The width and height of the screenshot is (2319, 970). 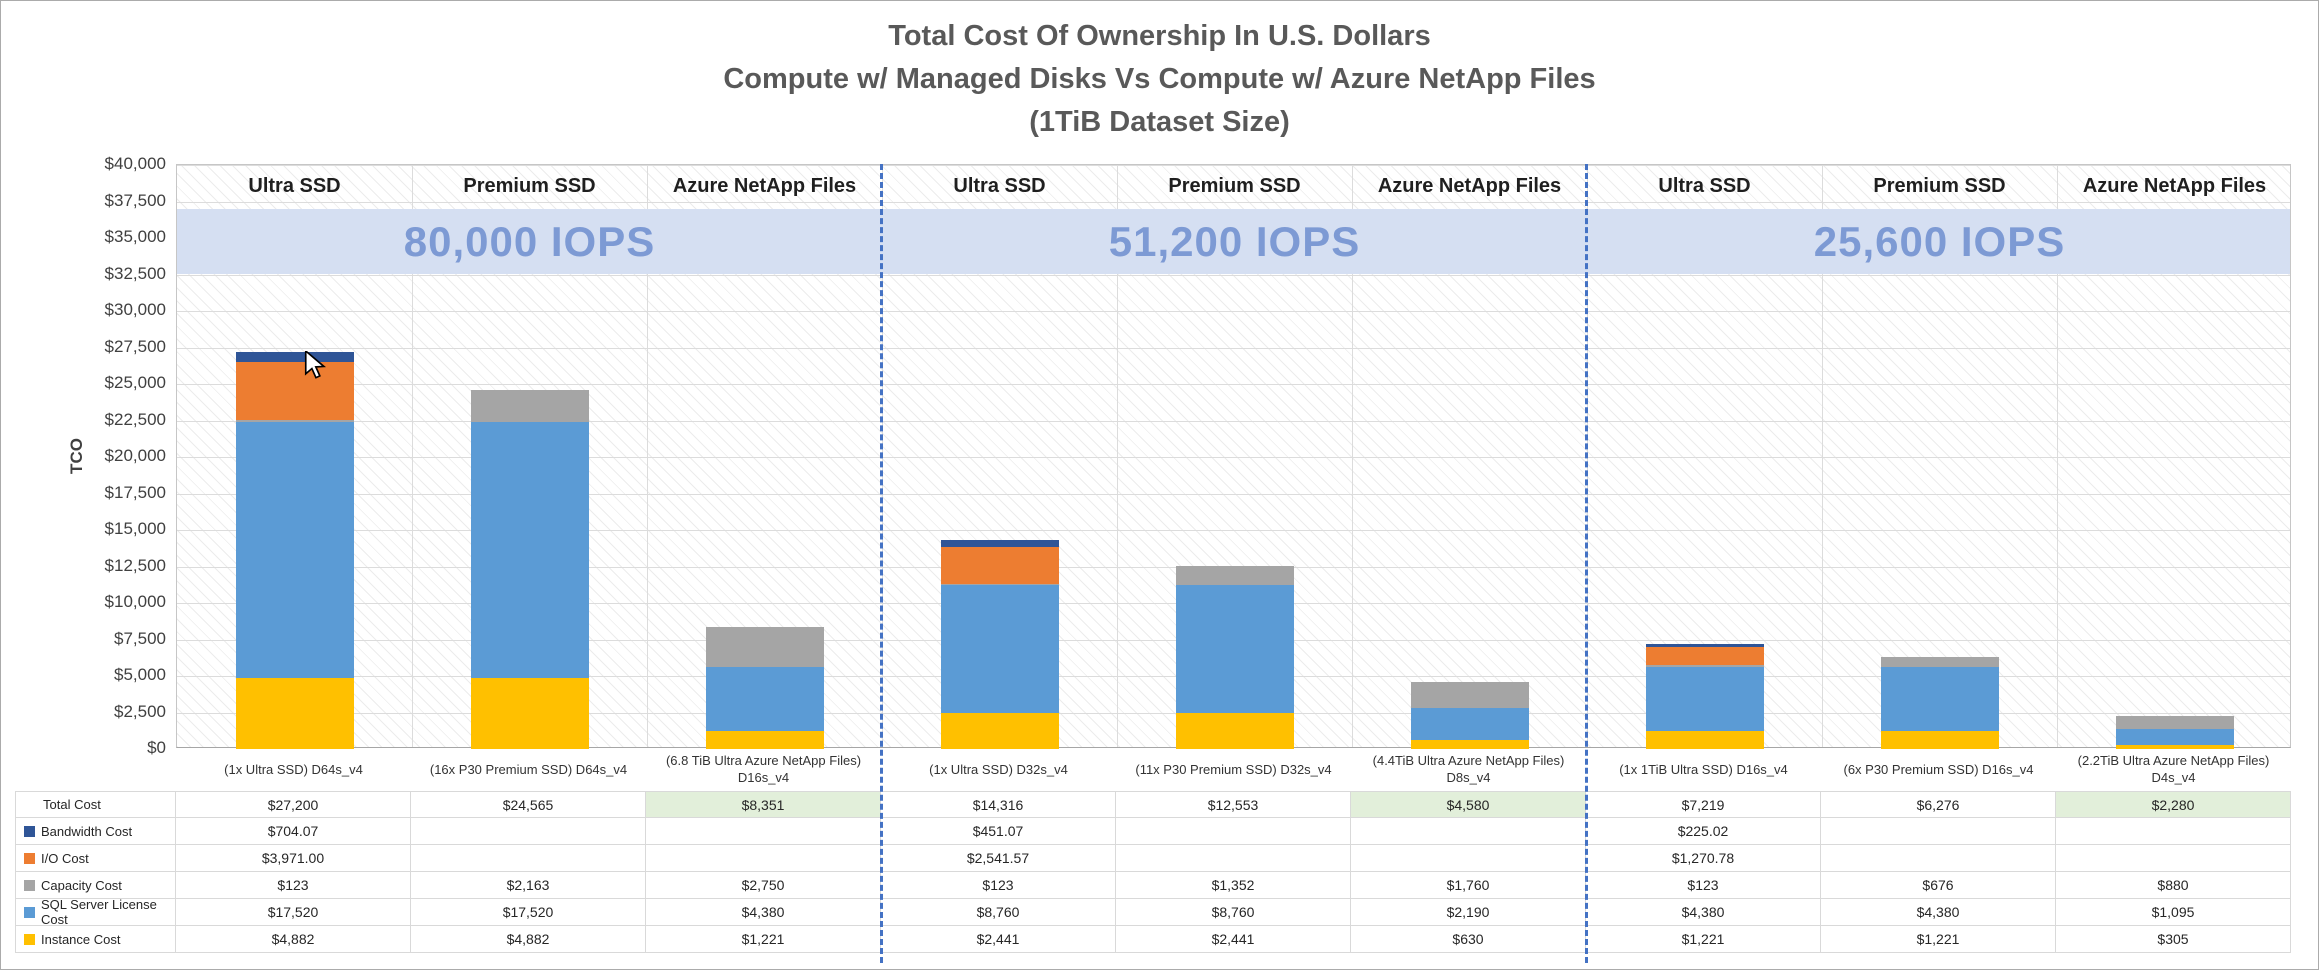 I want to click on legend-swatch-i-o-cost, so click(x=29, y=858).